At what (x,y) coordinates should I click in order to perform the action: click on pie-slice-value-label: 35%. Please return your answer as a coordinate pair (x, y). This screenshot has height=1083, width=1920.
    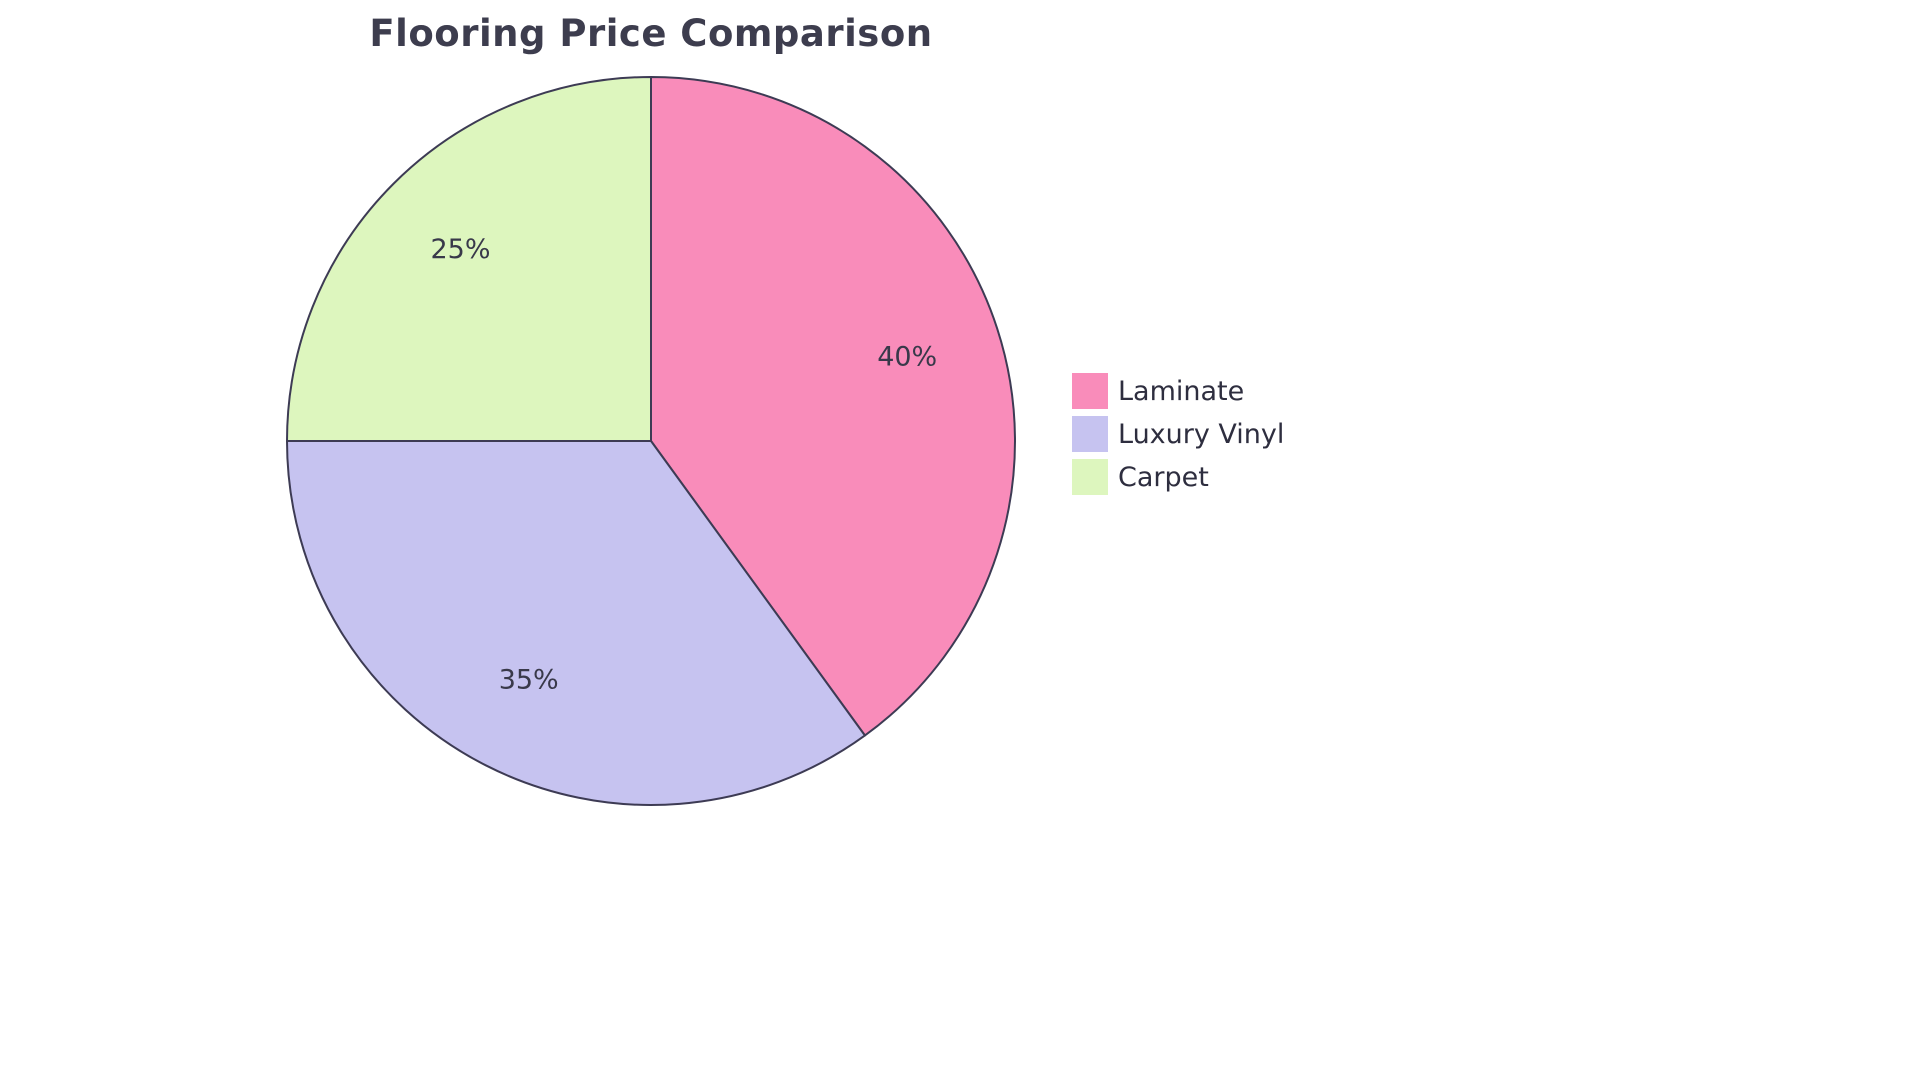
    Looking at the image, I should click on (529, 680).